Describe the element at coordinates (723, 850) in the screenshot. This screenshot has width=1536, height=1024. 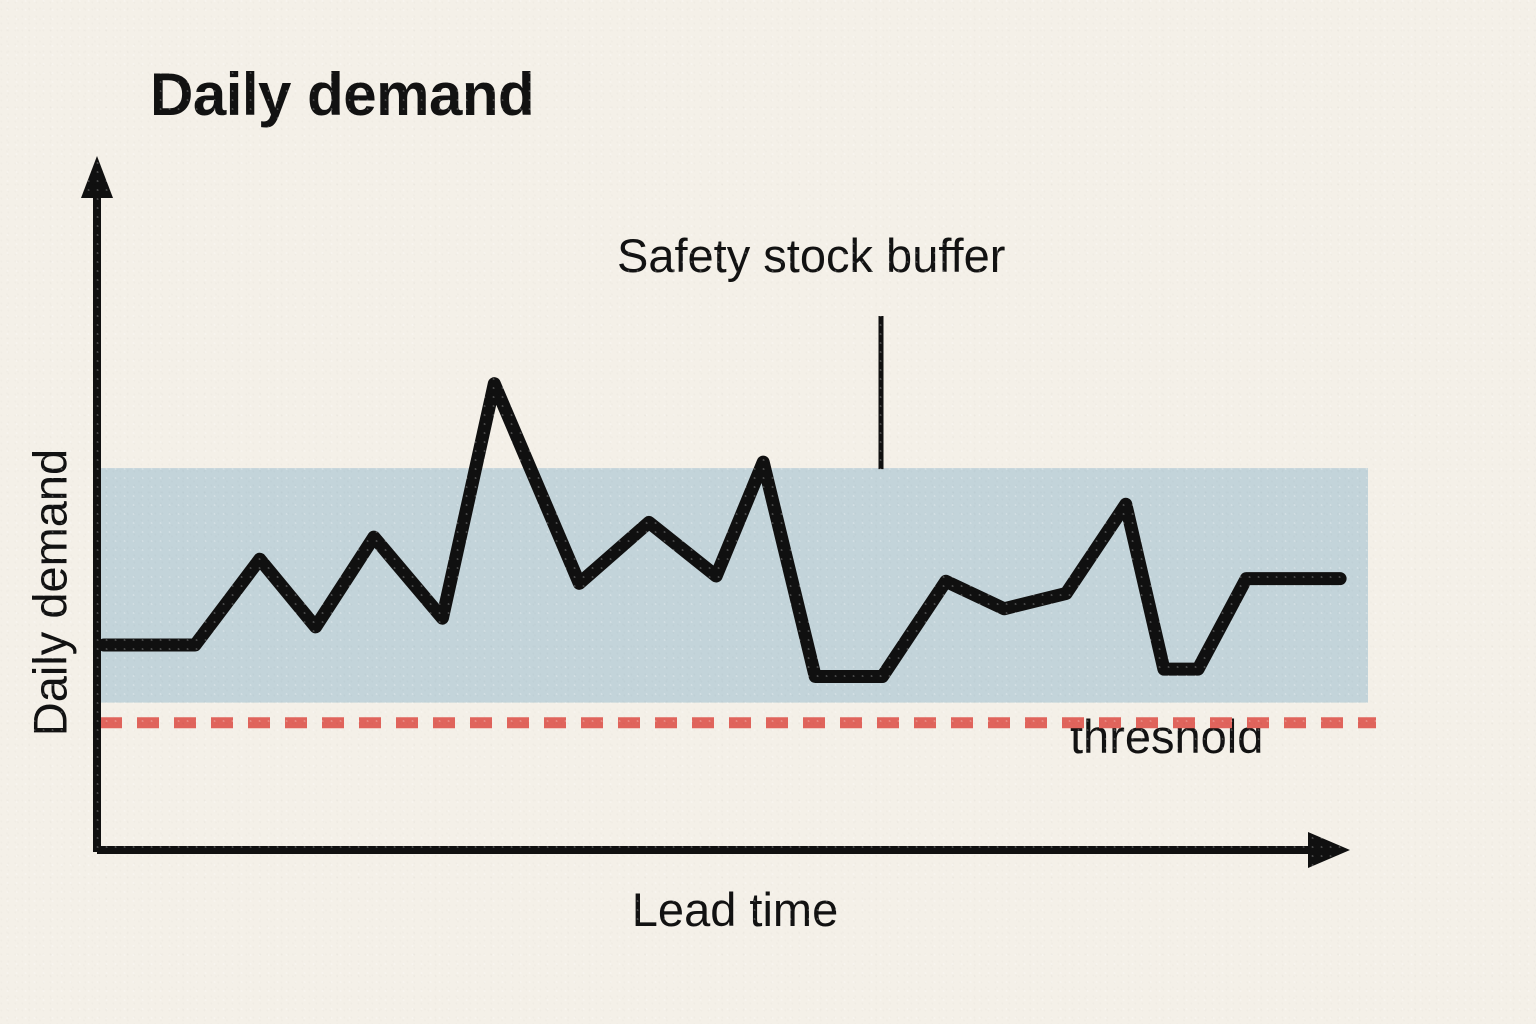
I see `x-axis` at that location.